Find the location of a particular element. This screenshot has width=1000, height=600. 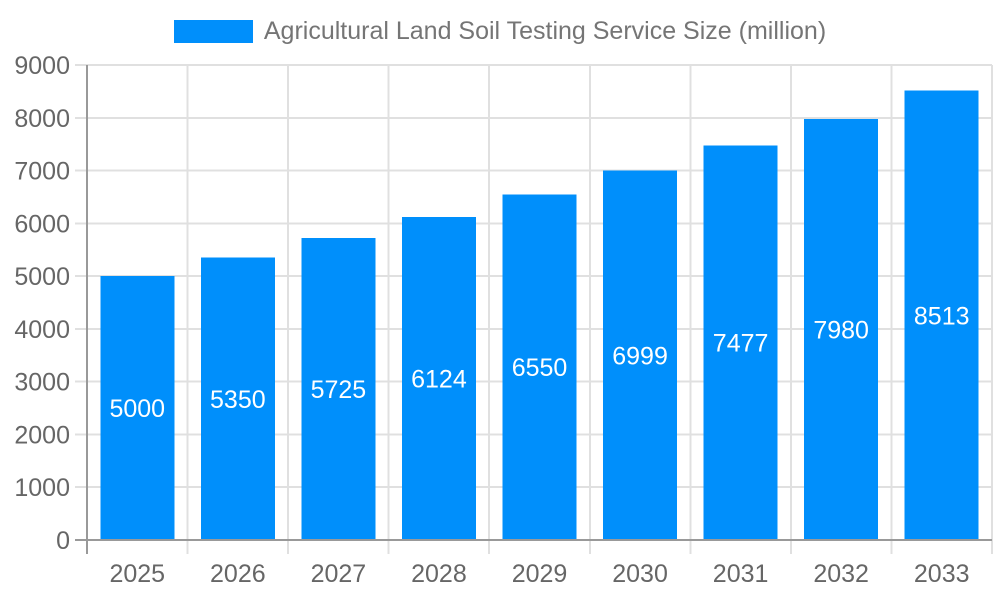

y-axis-tick-label: 9000 is located at coordinates (42, 66).